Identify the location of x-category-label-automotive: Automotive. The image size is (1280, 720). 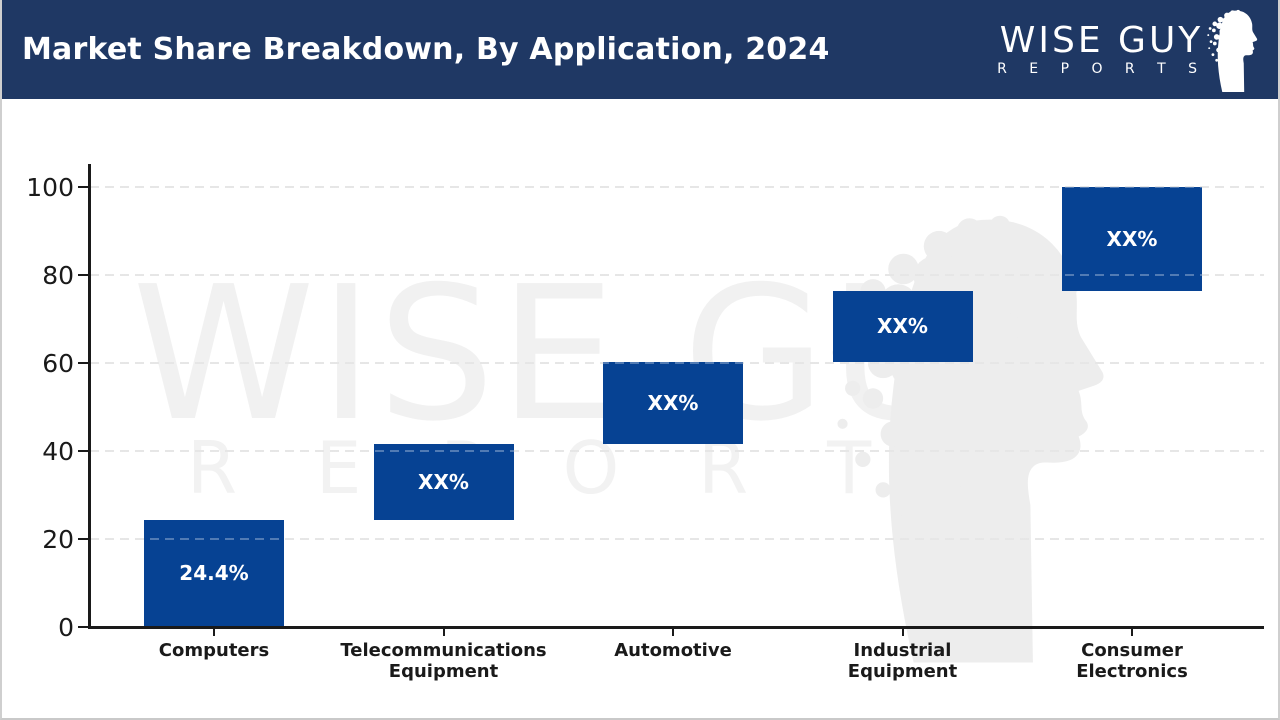
(673, 650).